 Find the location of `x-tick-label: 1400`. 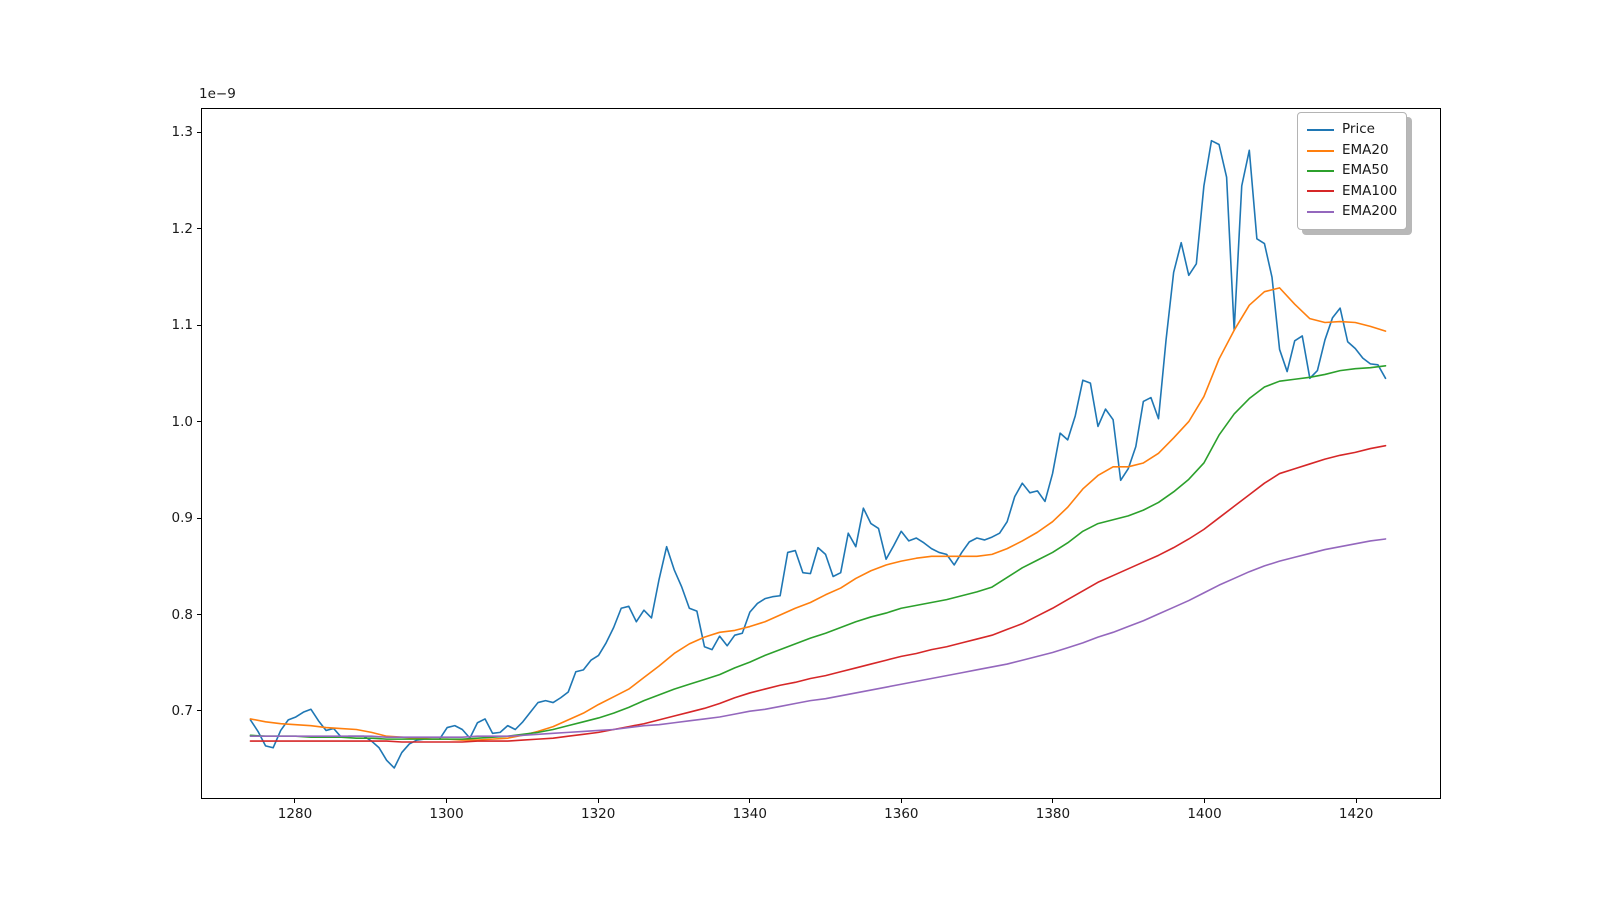

x-tick-label: 1400 is located at coordinates (1204, 814).